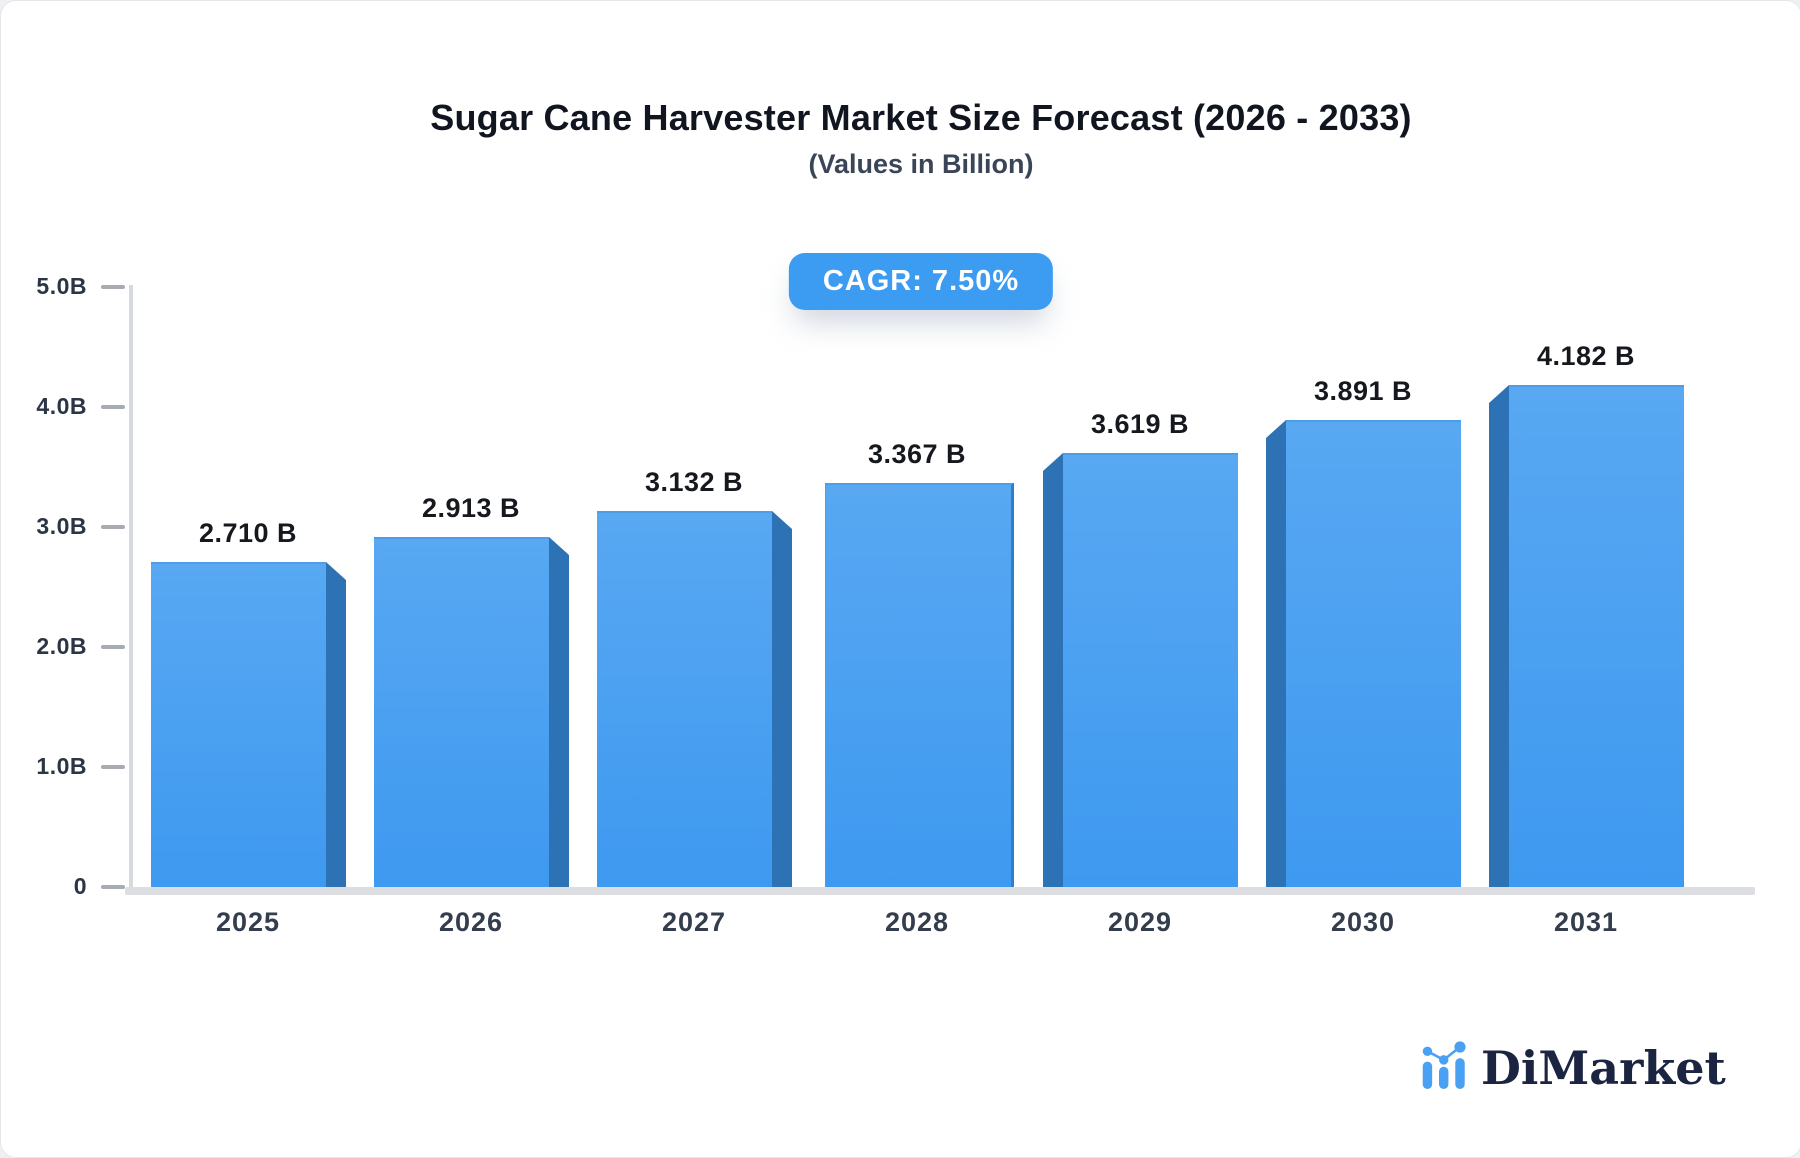 The height and width of the screenshot is (1158, 1800). What do you see at coordinates (1603, 1068) in the screenshot?
I see `dimarket-logo-text: DiMarket` at bounding box center [1603, 1068].